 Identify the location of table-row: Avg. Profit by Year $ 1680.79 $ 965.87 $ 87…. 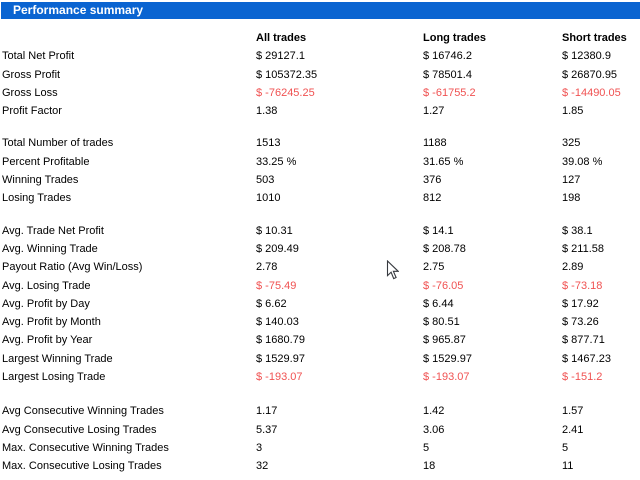
(321, 340).